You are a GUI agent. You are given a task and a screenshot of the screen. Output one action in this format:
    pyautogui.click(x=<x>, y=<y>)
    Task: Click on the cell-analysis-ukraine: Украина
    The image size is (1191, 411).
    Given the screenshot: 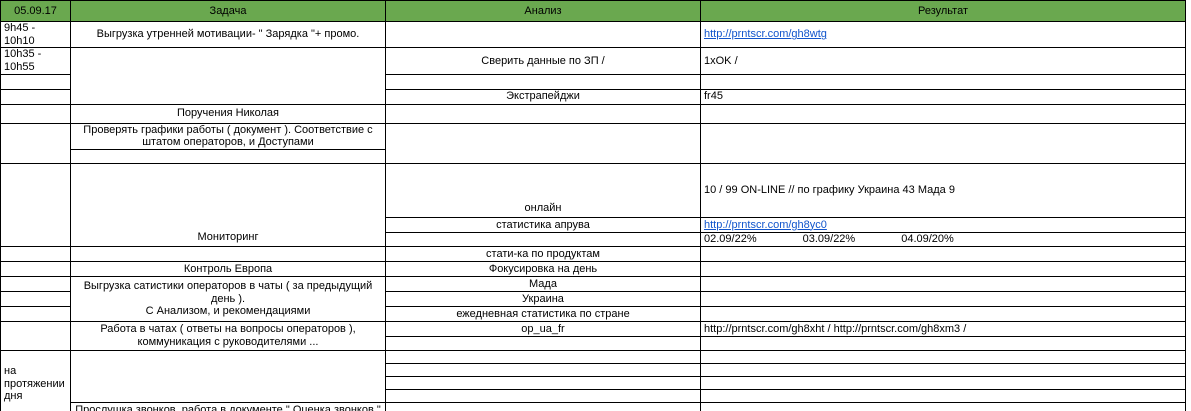 What is the action you would take?
    pyautogui.click(x=543, y=298)
    